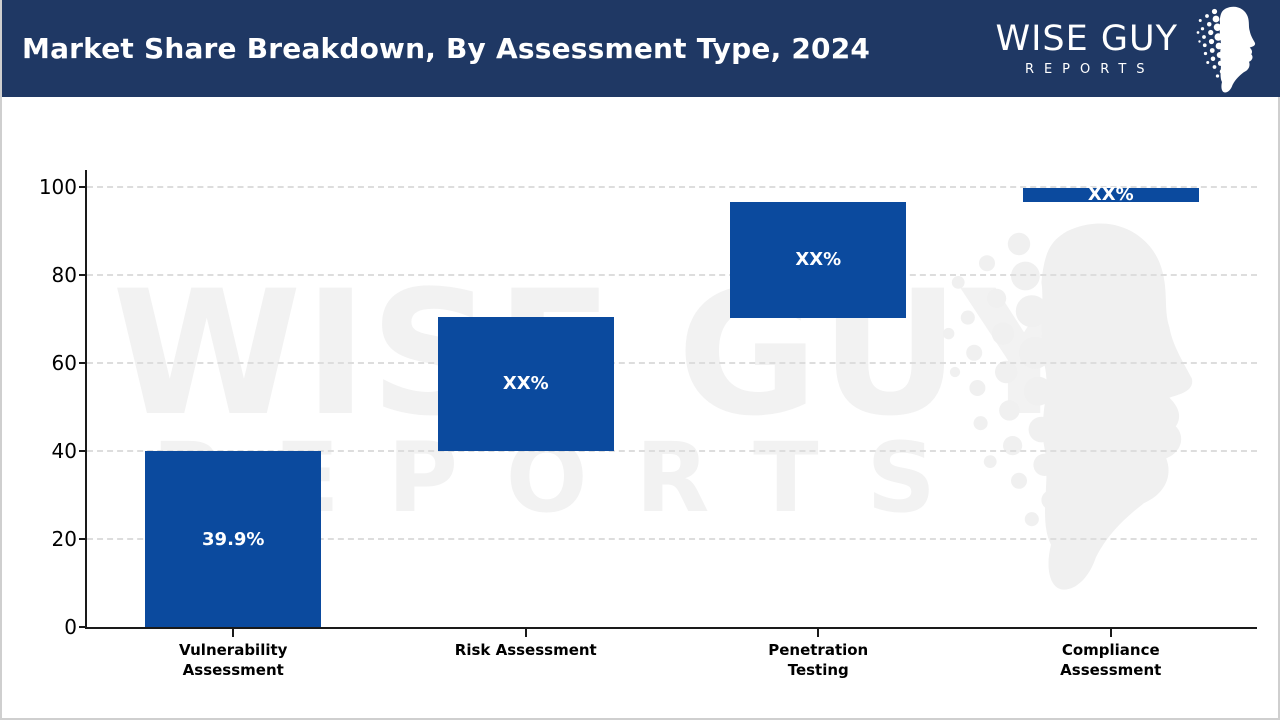  I want to click on x-axis-line, so click(671, 628).